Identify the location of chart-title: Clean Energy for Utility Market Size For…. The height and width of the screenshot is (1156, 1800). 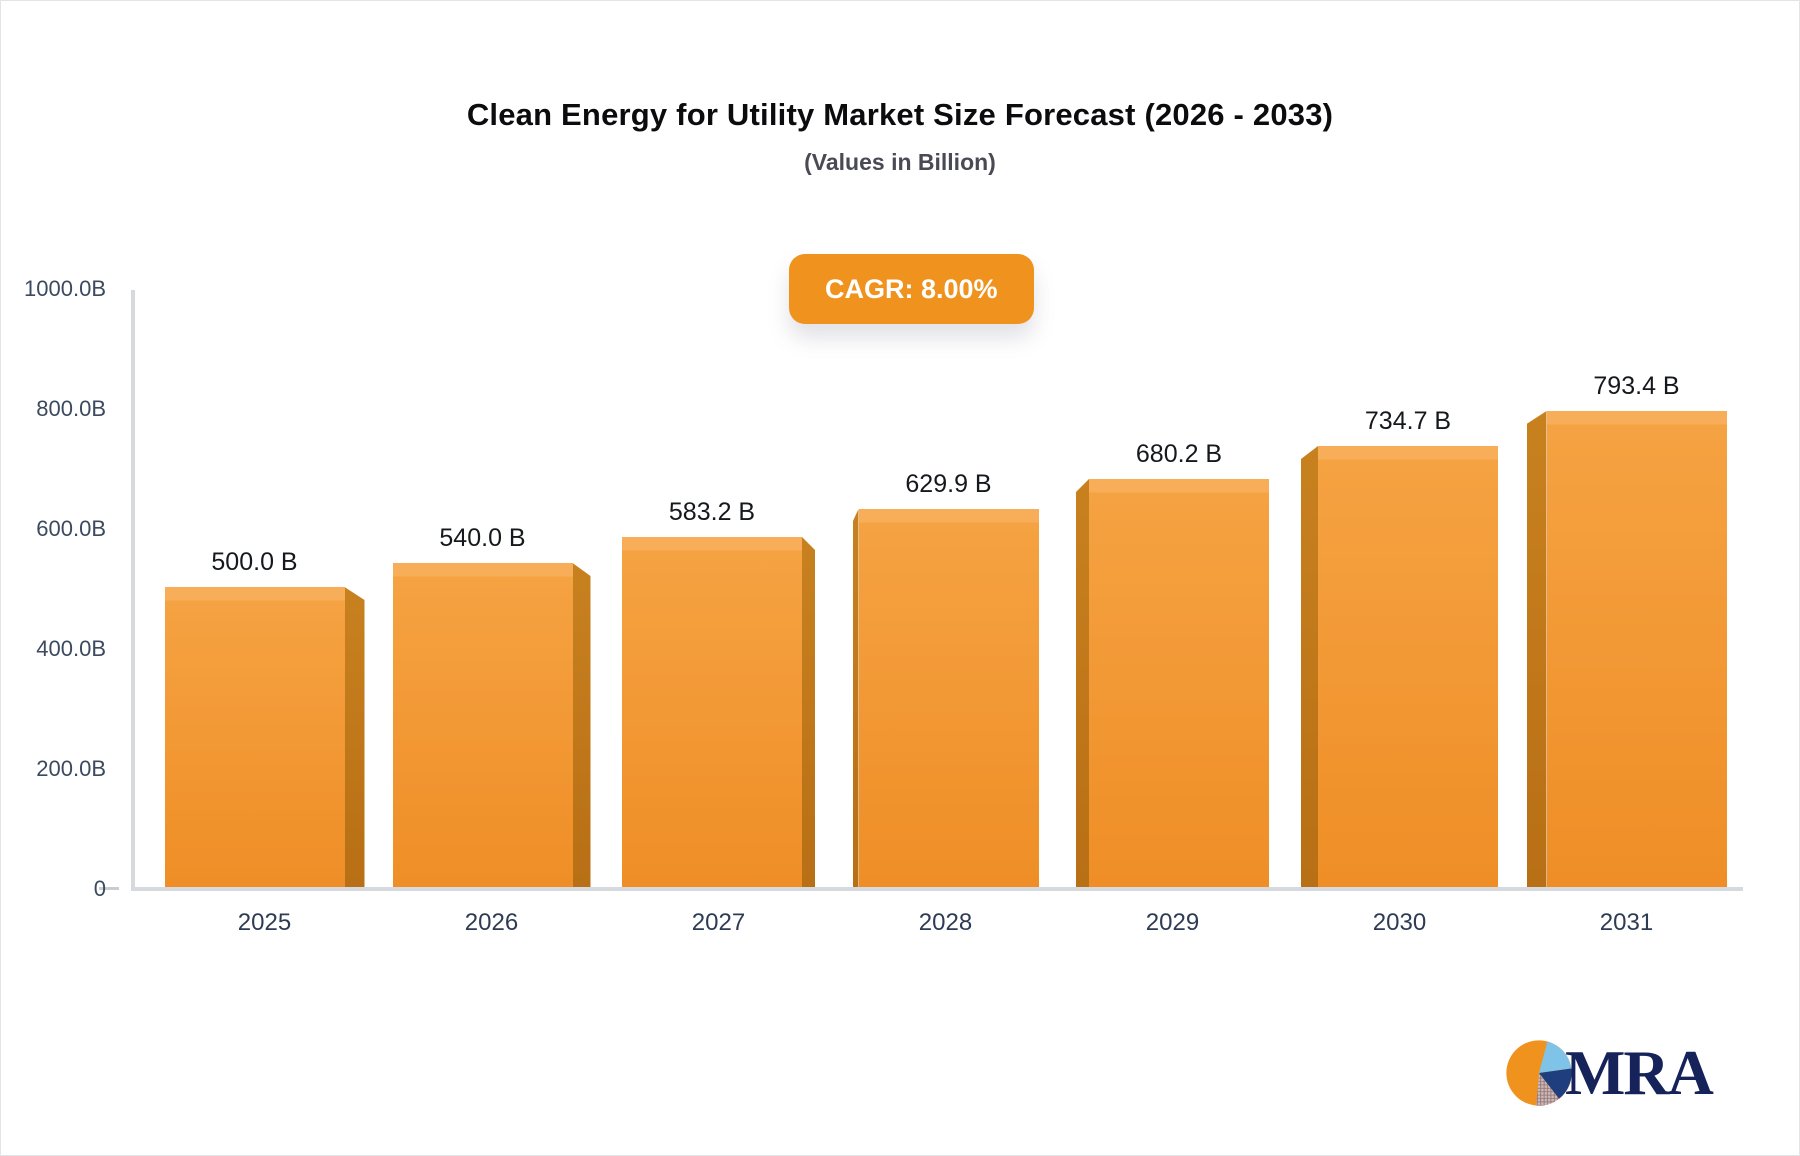
(900, 114).